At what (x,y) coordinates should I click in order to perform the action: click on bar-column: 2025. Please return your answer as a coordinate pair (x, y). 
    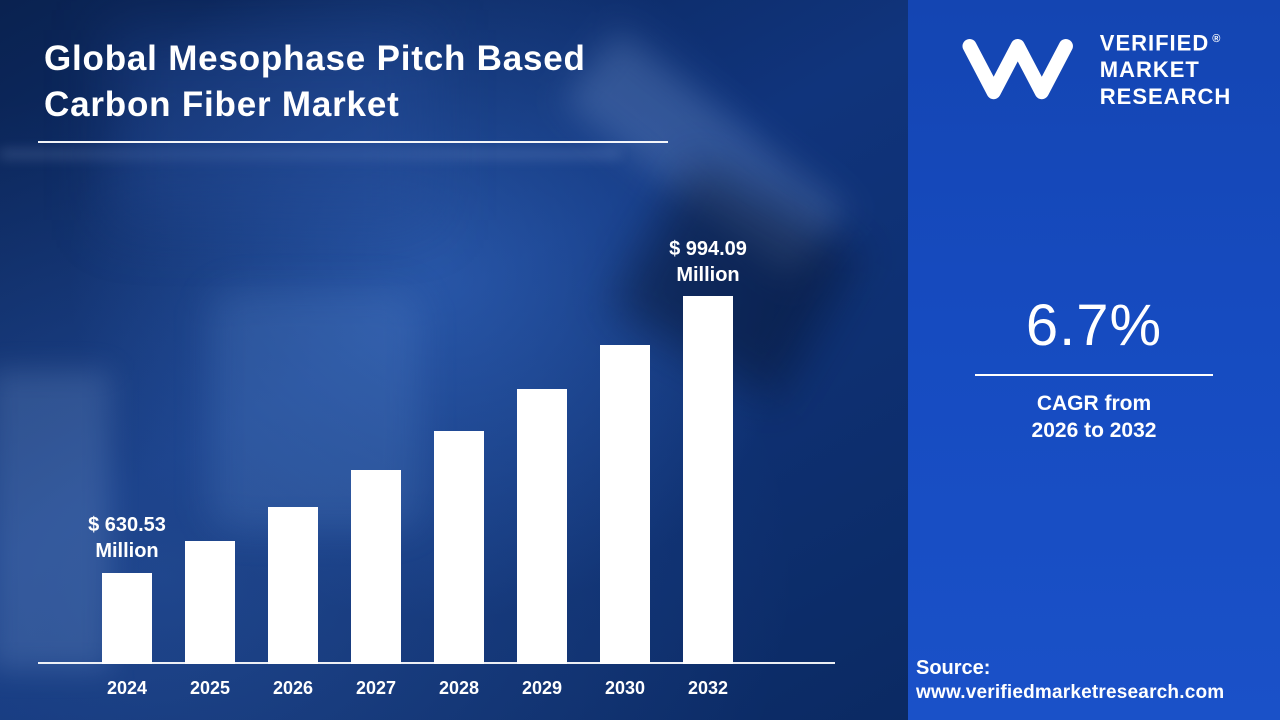
    Looking at the image, I should click on (210, 619).